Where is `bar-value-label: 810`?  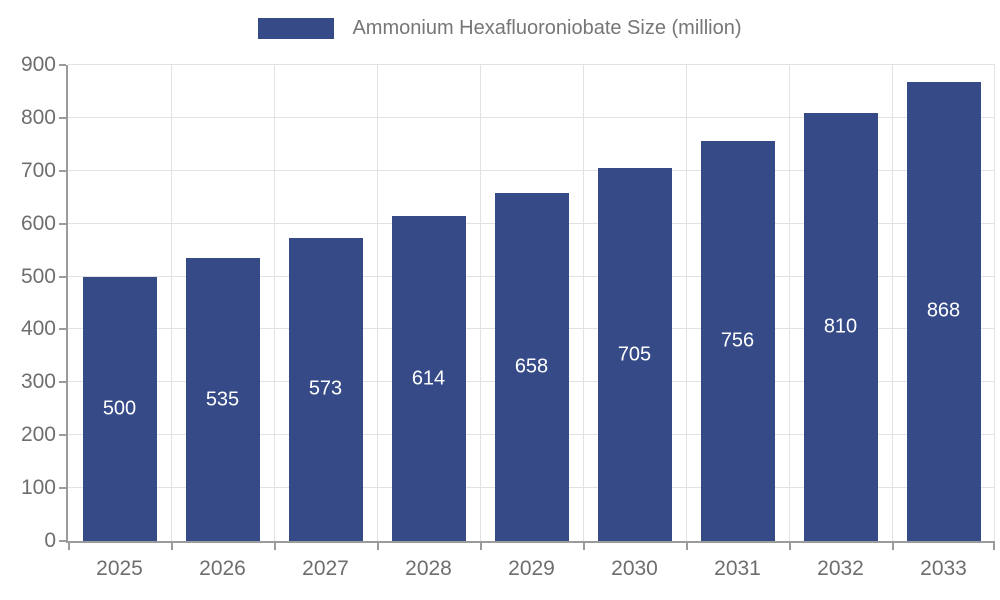 bar-value-label: 810 is located at coordinates (840, 326).